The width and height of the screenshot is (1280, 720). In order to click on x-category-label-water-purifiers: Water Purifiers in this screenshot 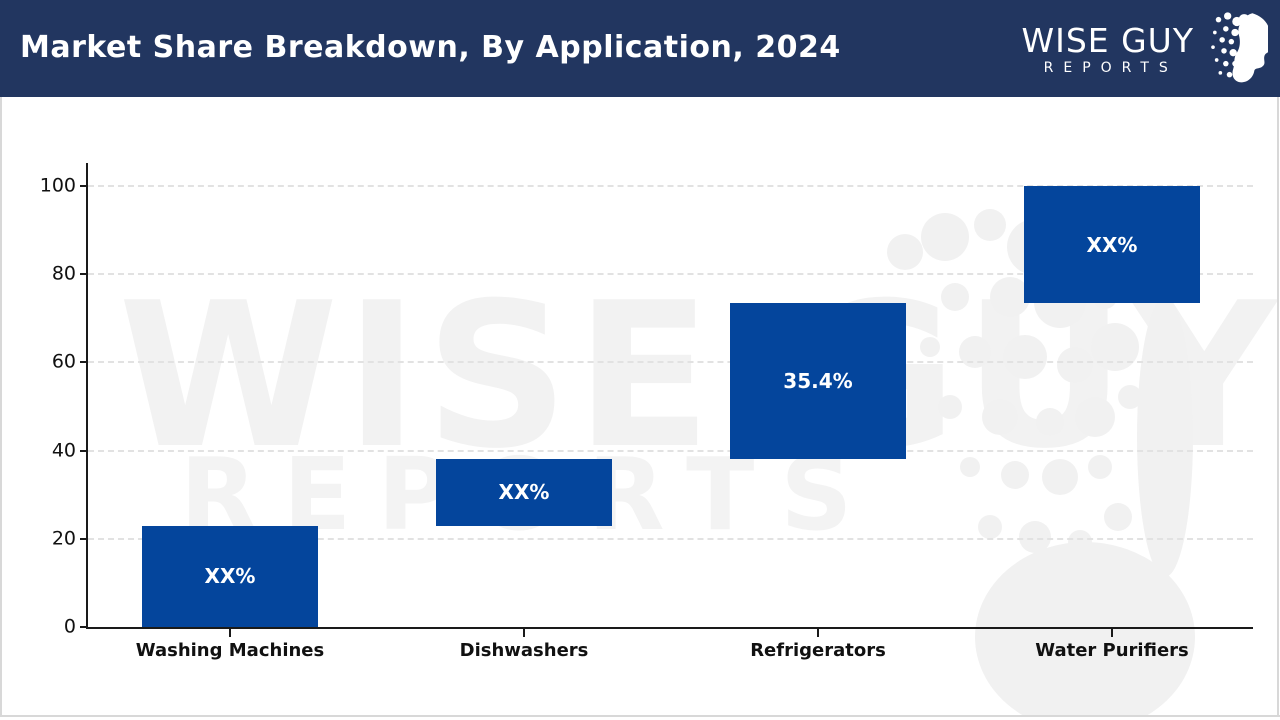, I will do `click(1112, 650)`.